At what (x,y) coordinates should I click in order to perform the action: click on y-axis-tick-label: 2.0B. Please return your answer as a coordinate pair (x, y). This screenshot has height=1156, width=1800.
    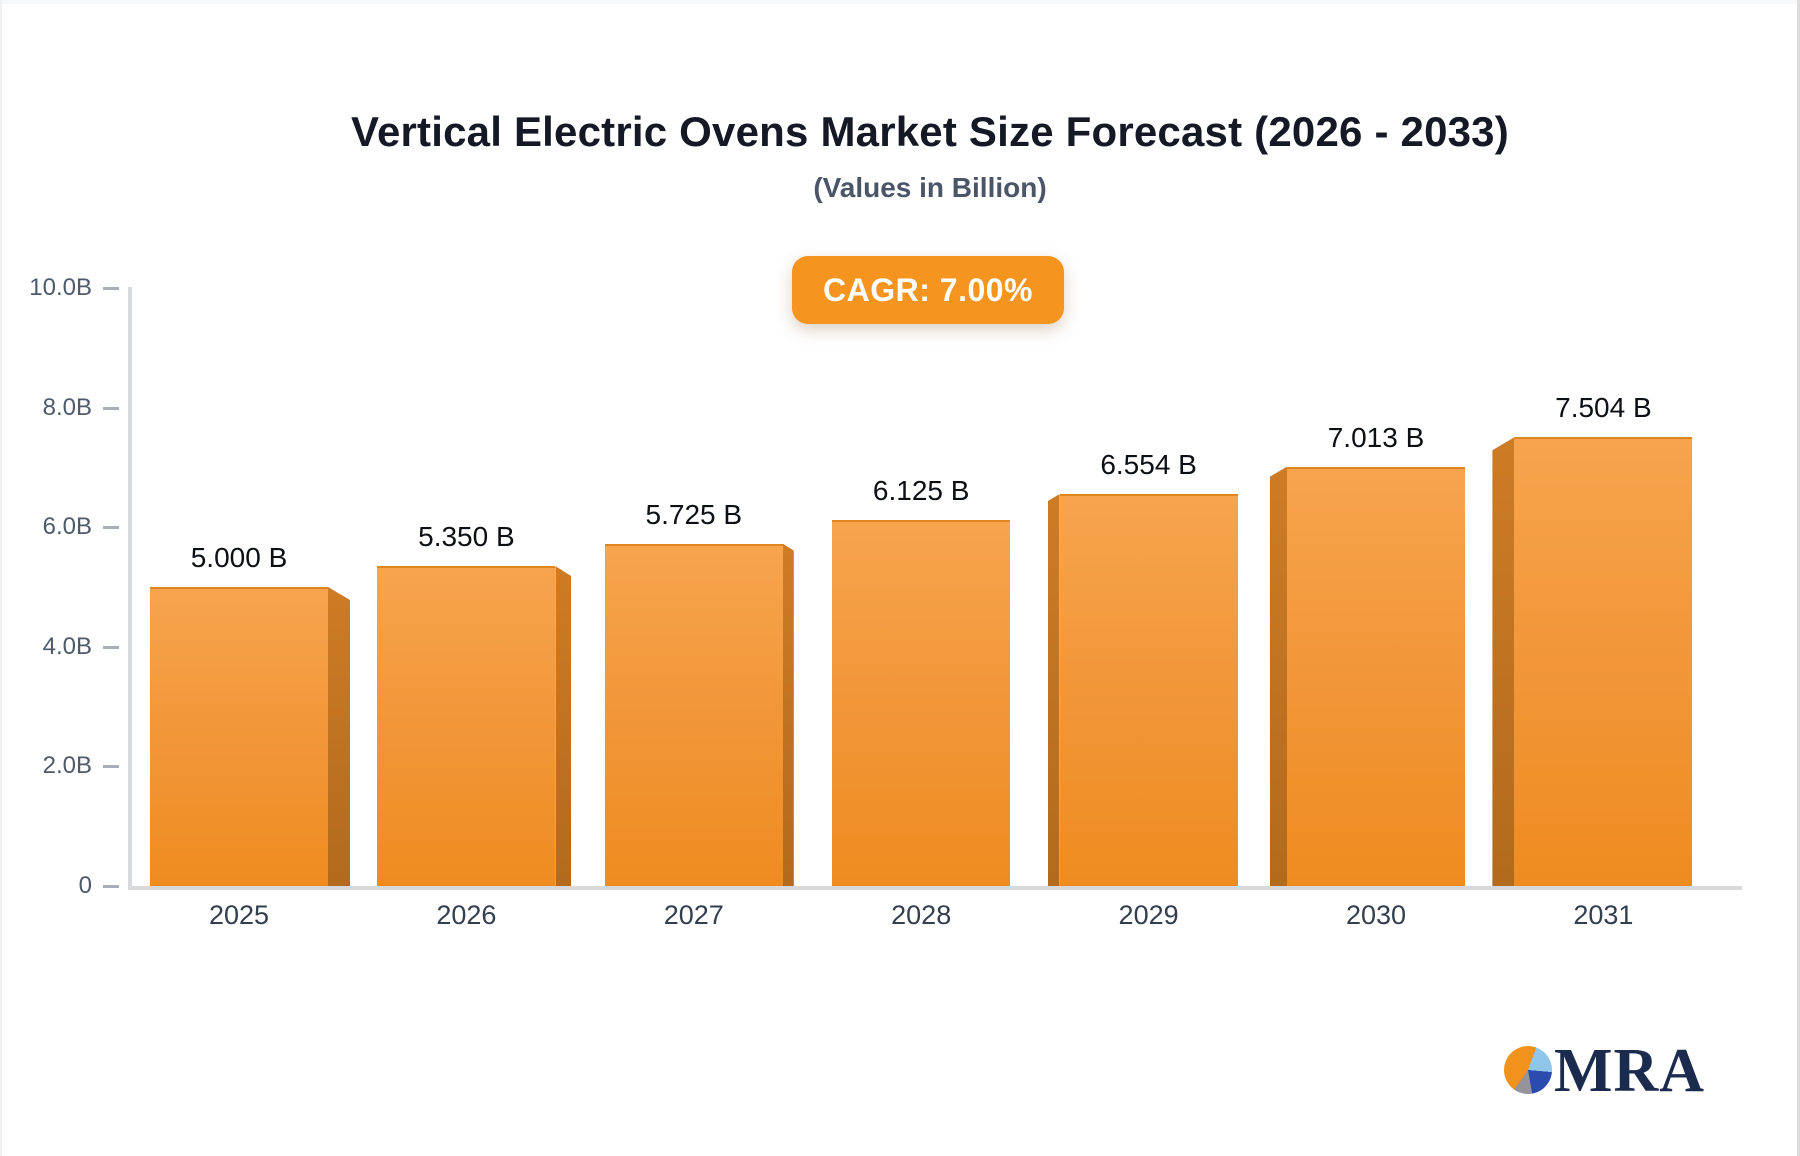
    Looking at the image, I should click on (67, 766).